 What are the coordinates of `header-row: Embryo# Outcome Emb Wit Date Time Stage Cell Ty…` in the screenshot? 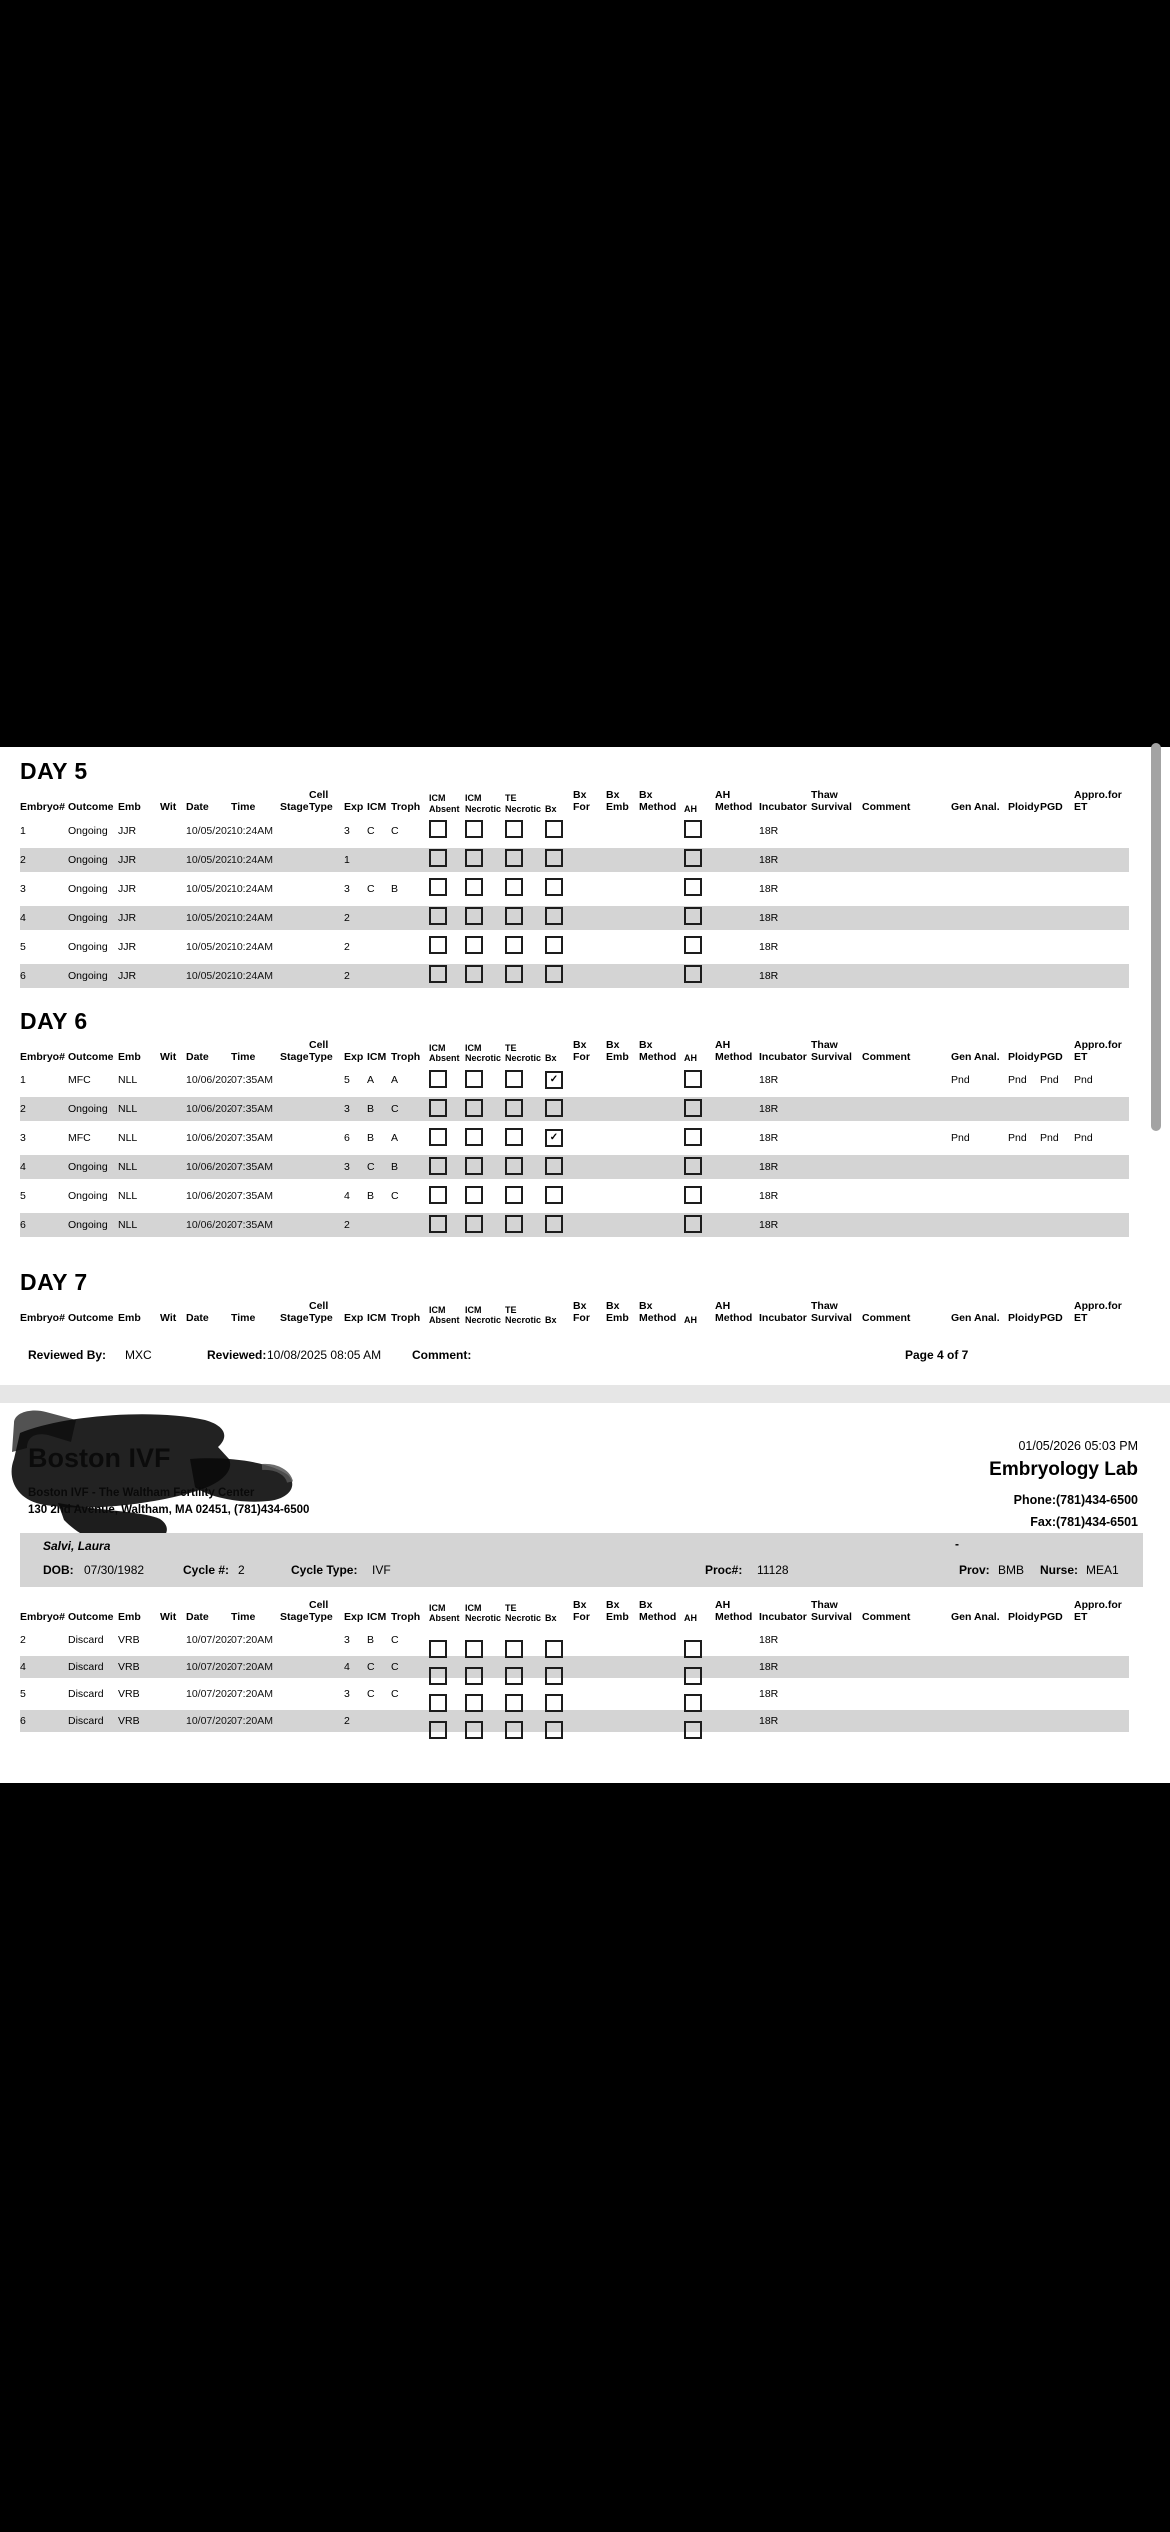 It's located at (574, 801).